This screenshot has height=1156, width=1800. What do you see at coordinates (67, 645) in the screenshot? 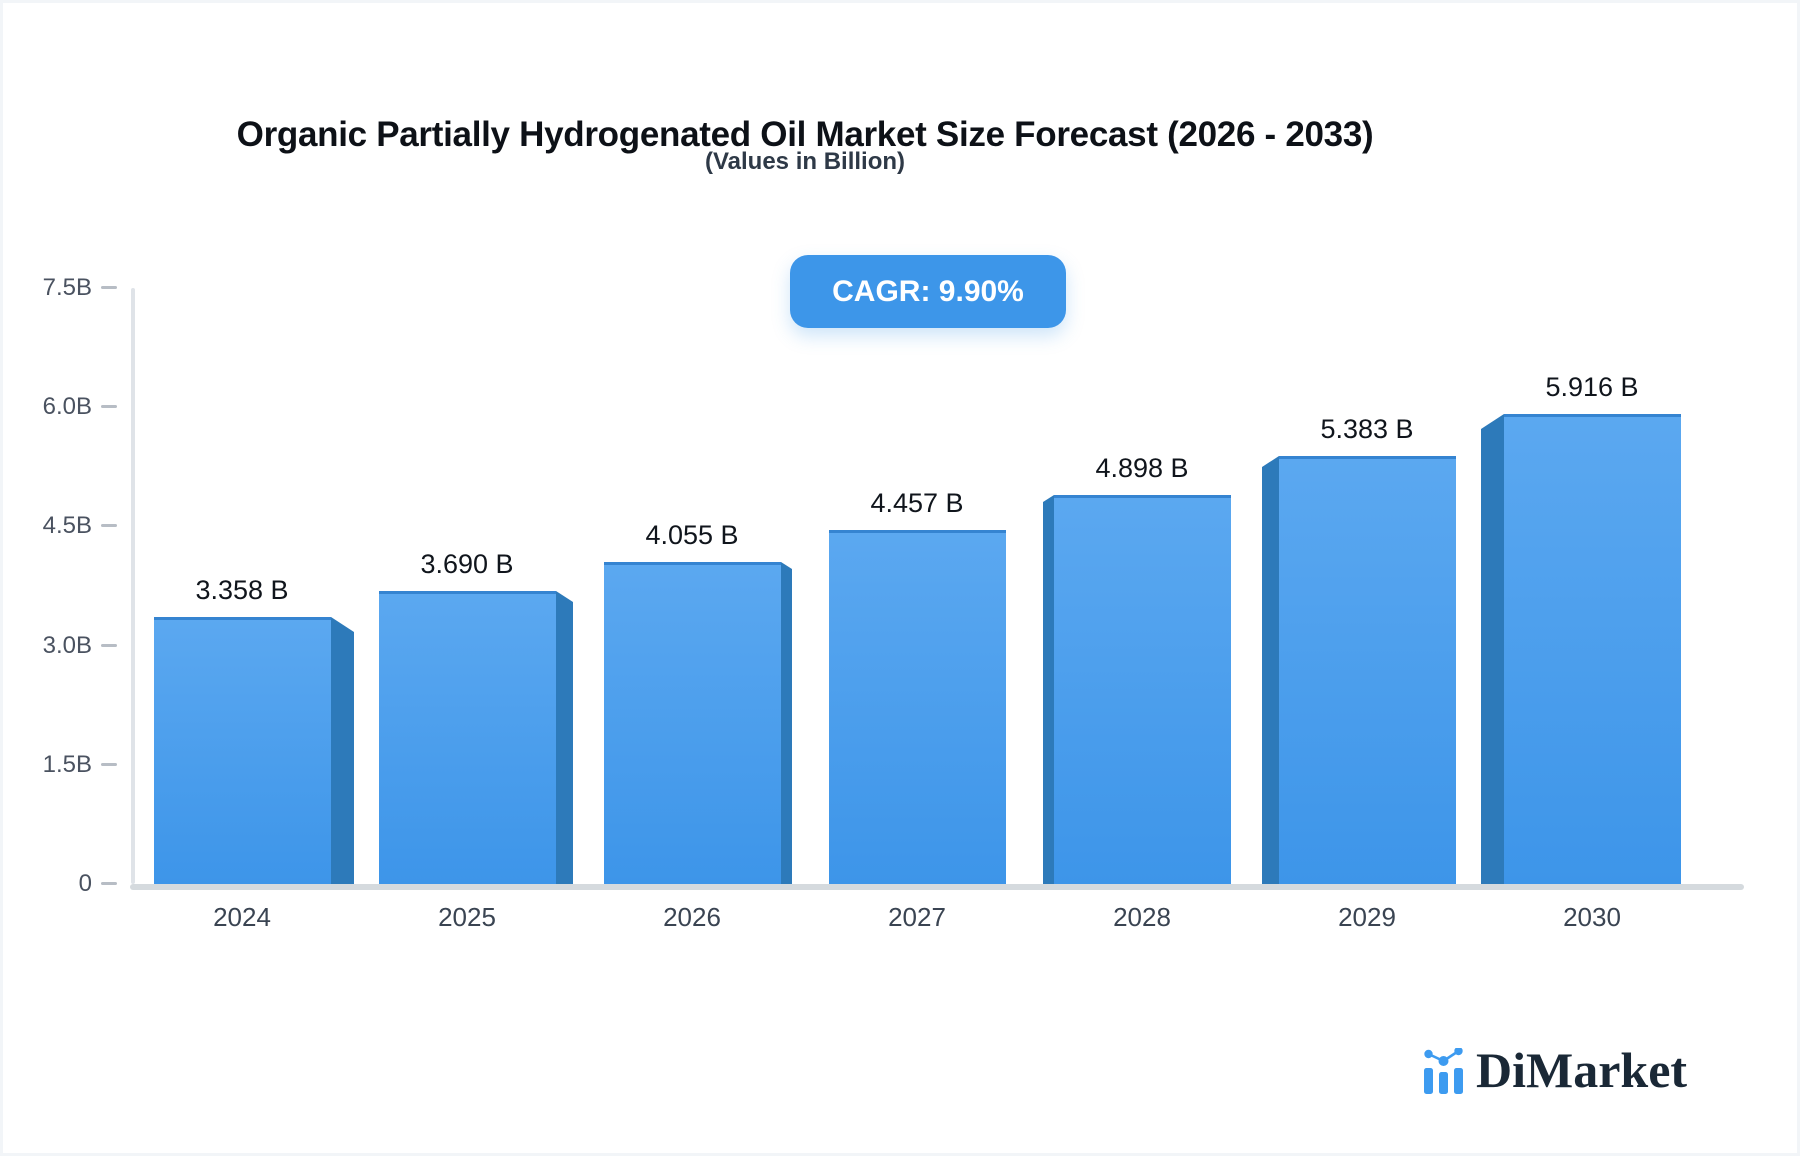
I see `y-tick-label: 3.0B` at bounding box center [67, 645].